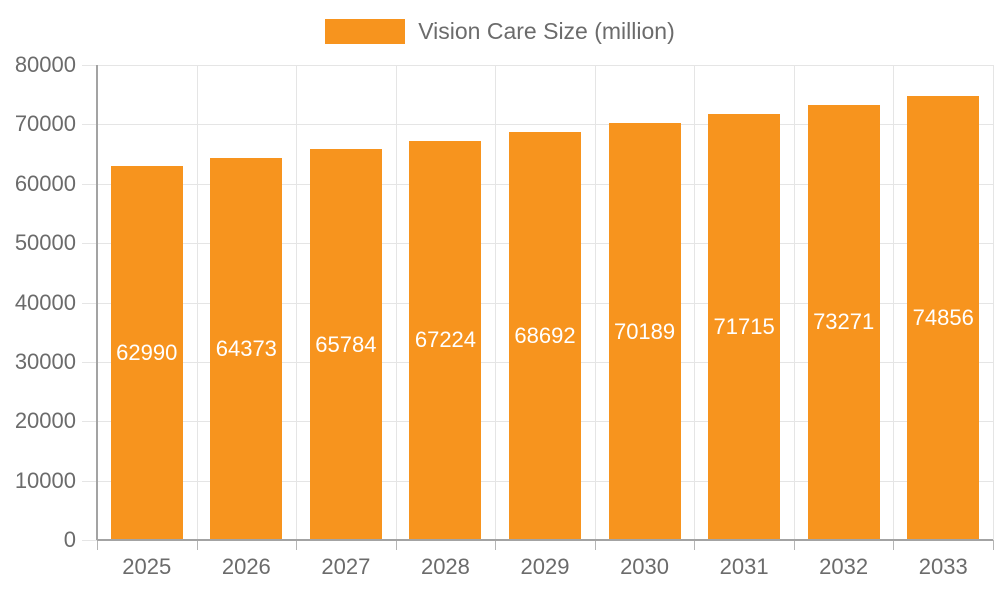  I want to click on bar-2031, so click(744, 327).